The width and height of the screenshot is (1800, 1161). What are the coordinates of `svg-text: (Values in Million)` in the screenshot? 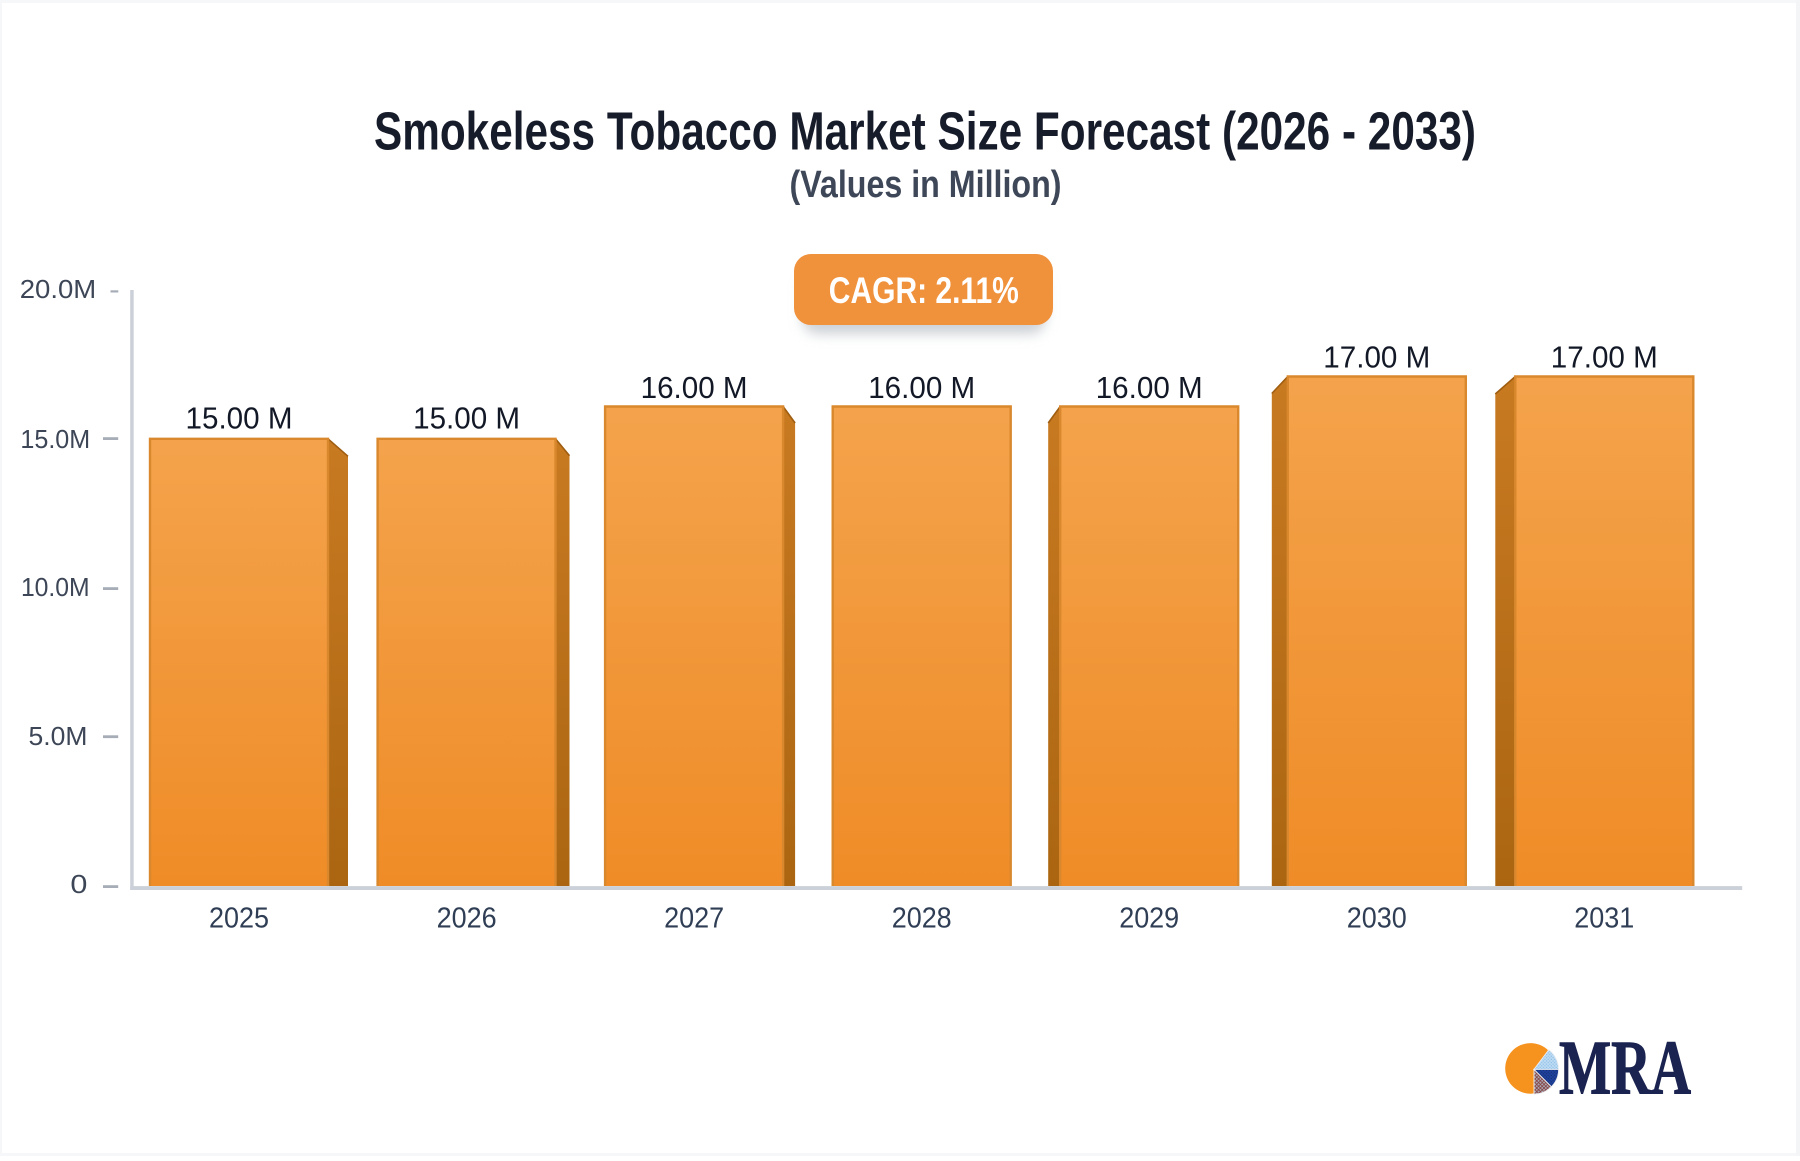 It's located at (926, 185).